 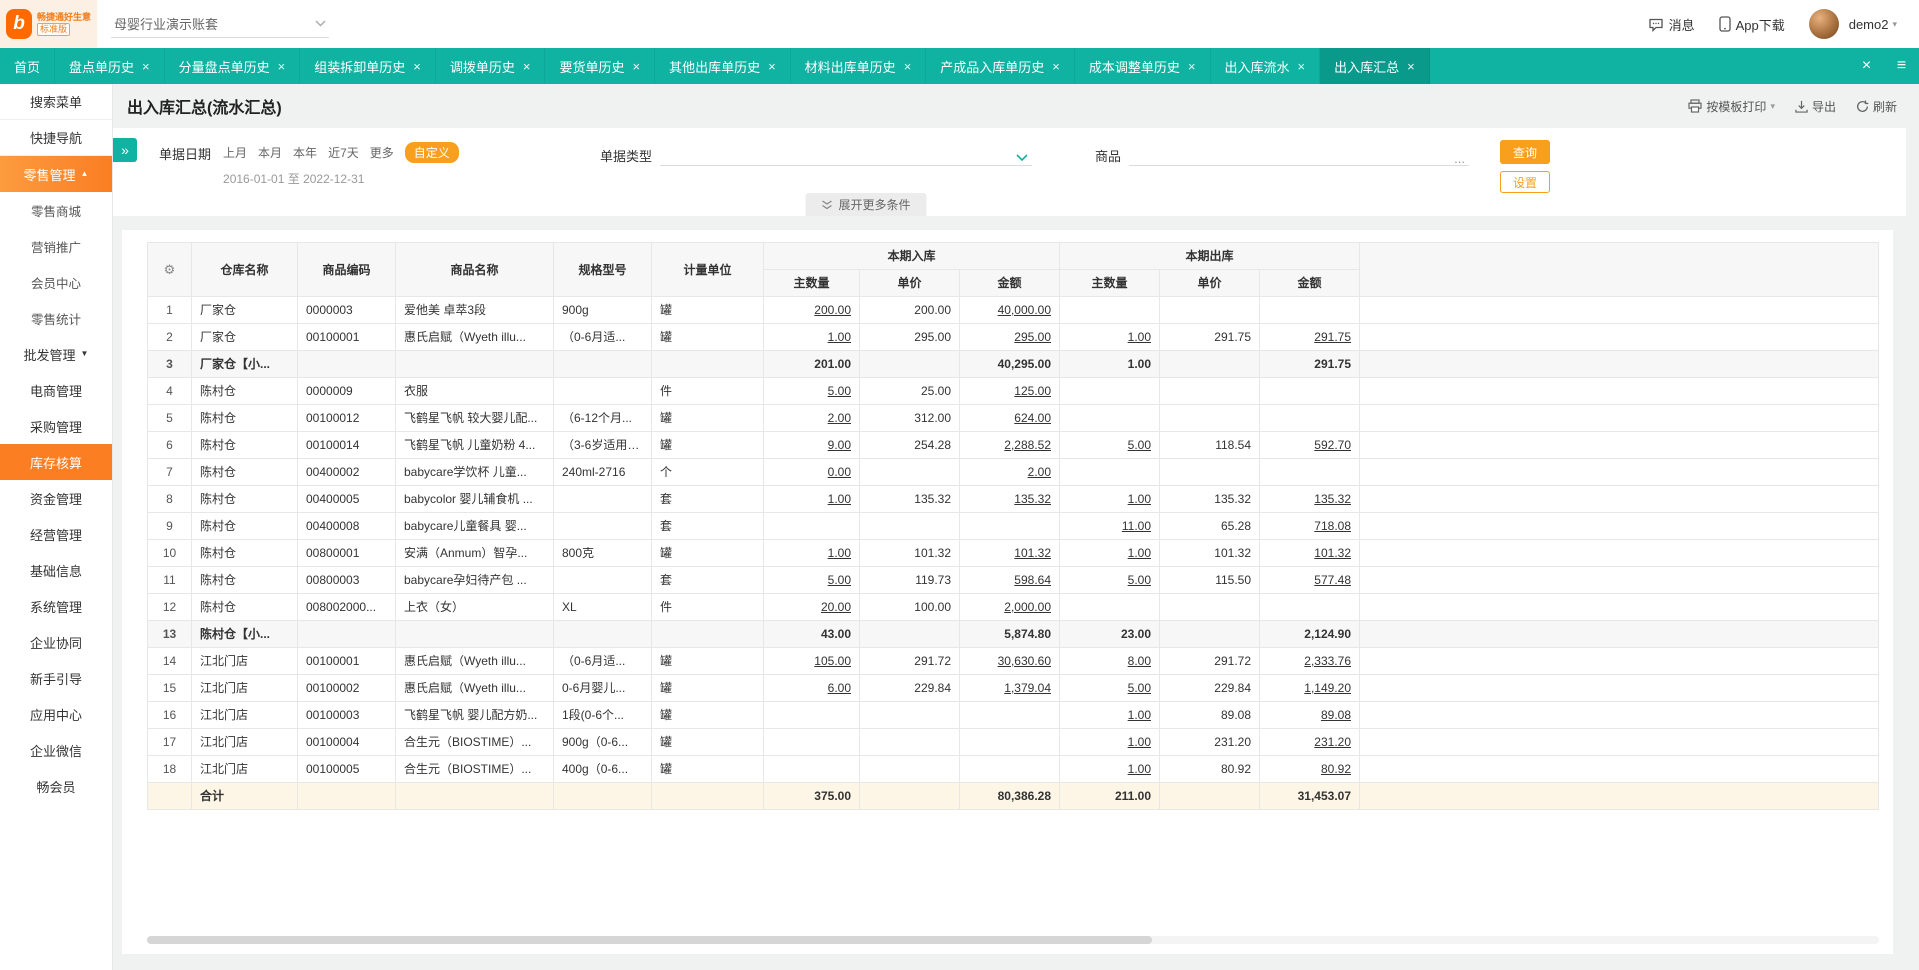 I want to click on in-qty-link: 200.00, so click(x=832, y=310).